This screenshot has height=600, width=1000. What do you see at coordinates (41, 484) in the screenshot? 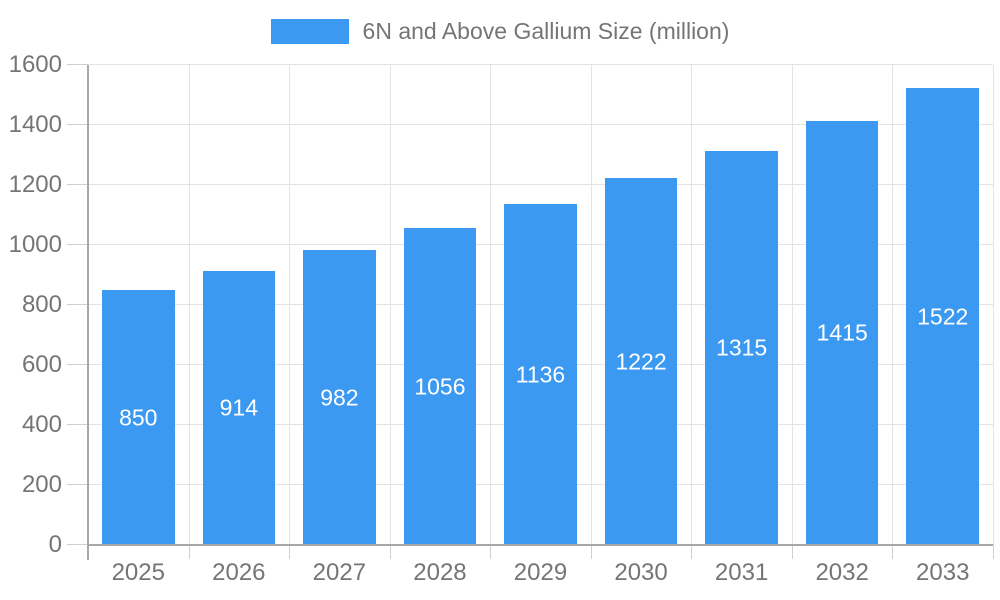
I see `y-axis-label: 200` at bounding box center [41, 484].